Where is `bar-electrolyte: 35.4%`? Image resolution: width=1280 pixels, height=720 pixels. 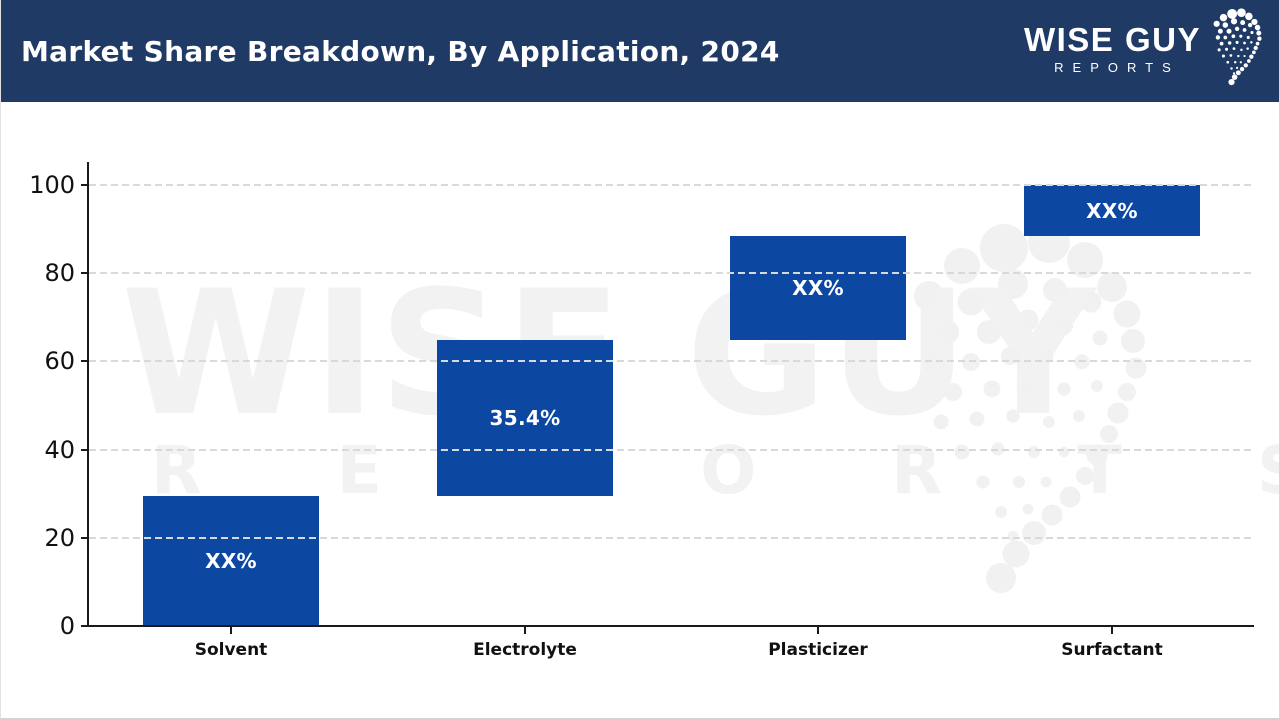
bar-electrolyte: 35.4% is located at coordinates (525, 417).